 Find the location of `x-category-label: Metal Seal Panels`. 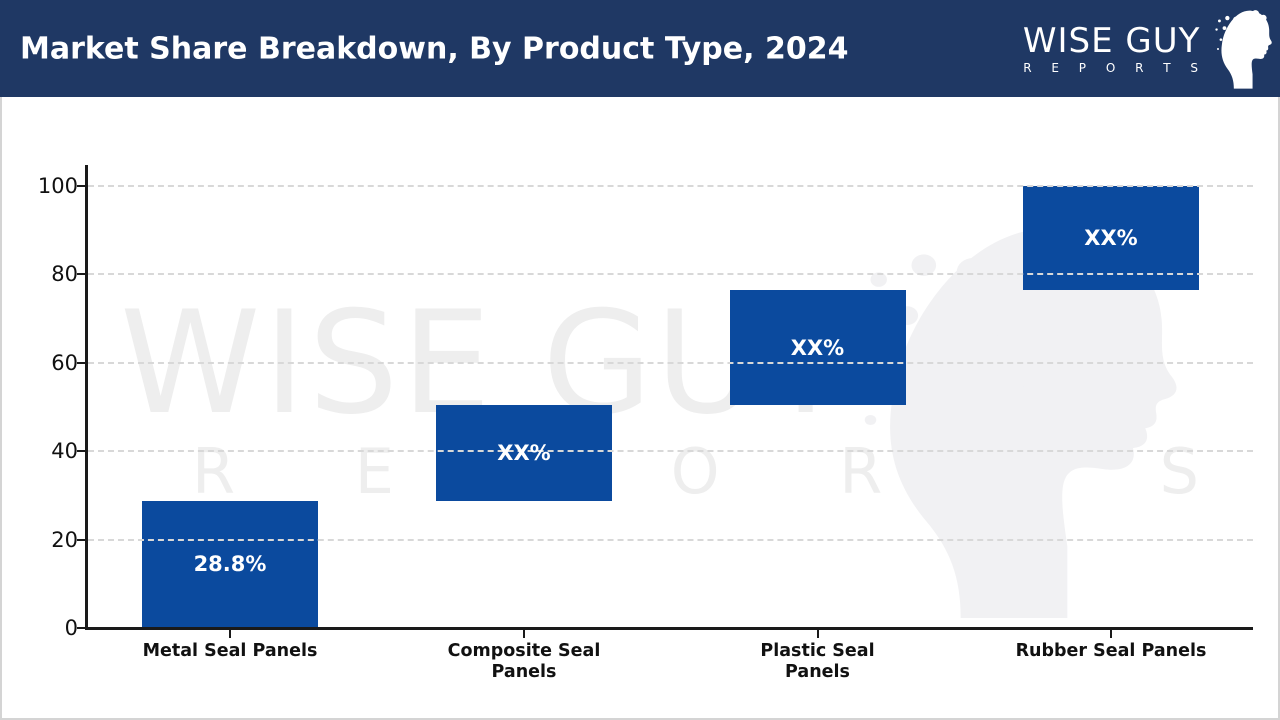

x-category-label: Metal Seal Panels is located at coordinates (230, 651).